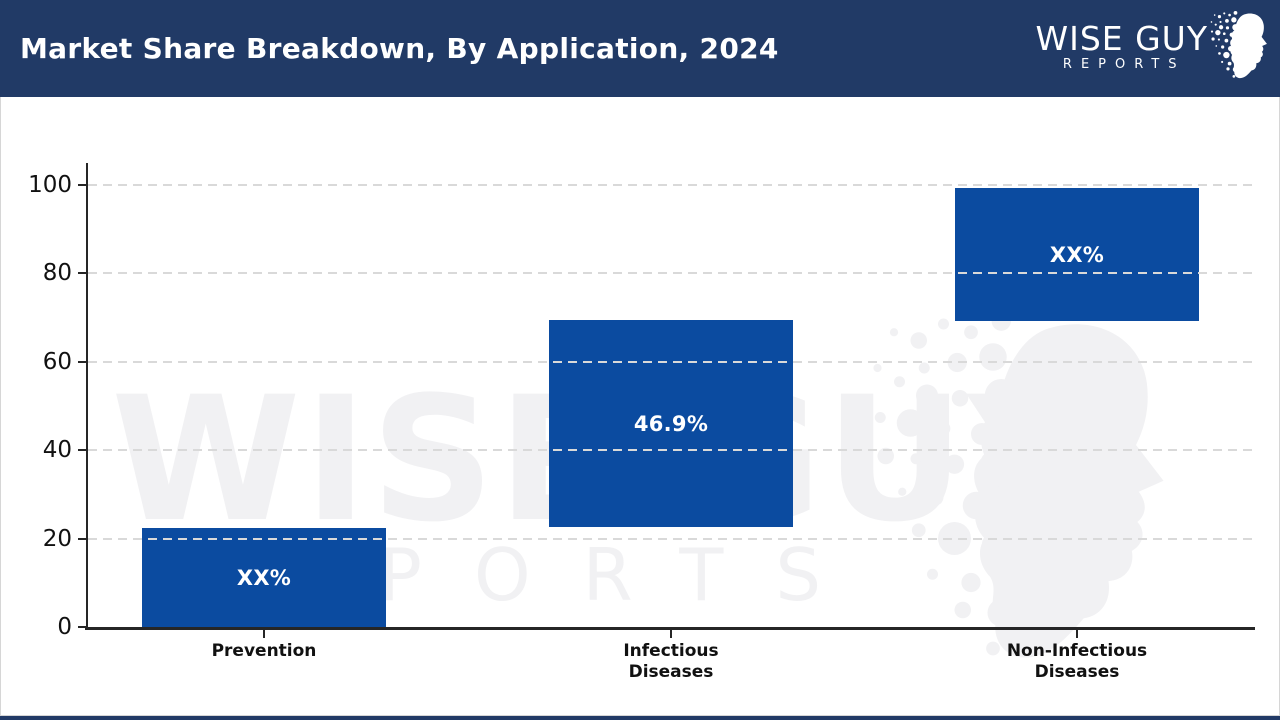 The image size is (1280, 720). I want to click on bar-infectious-diseases: 46.9%, so click(671, 423).